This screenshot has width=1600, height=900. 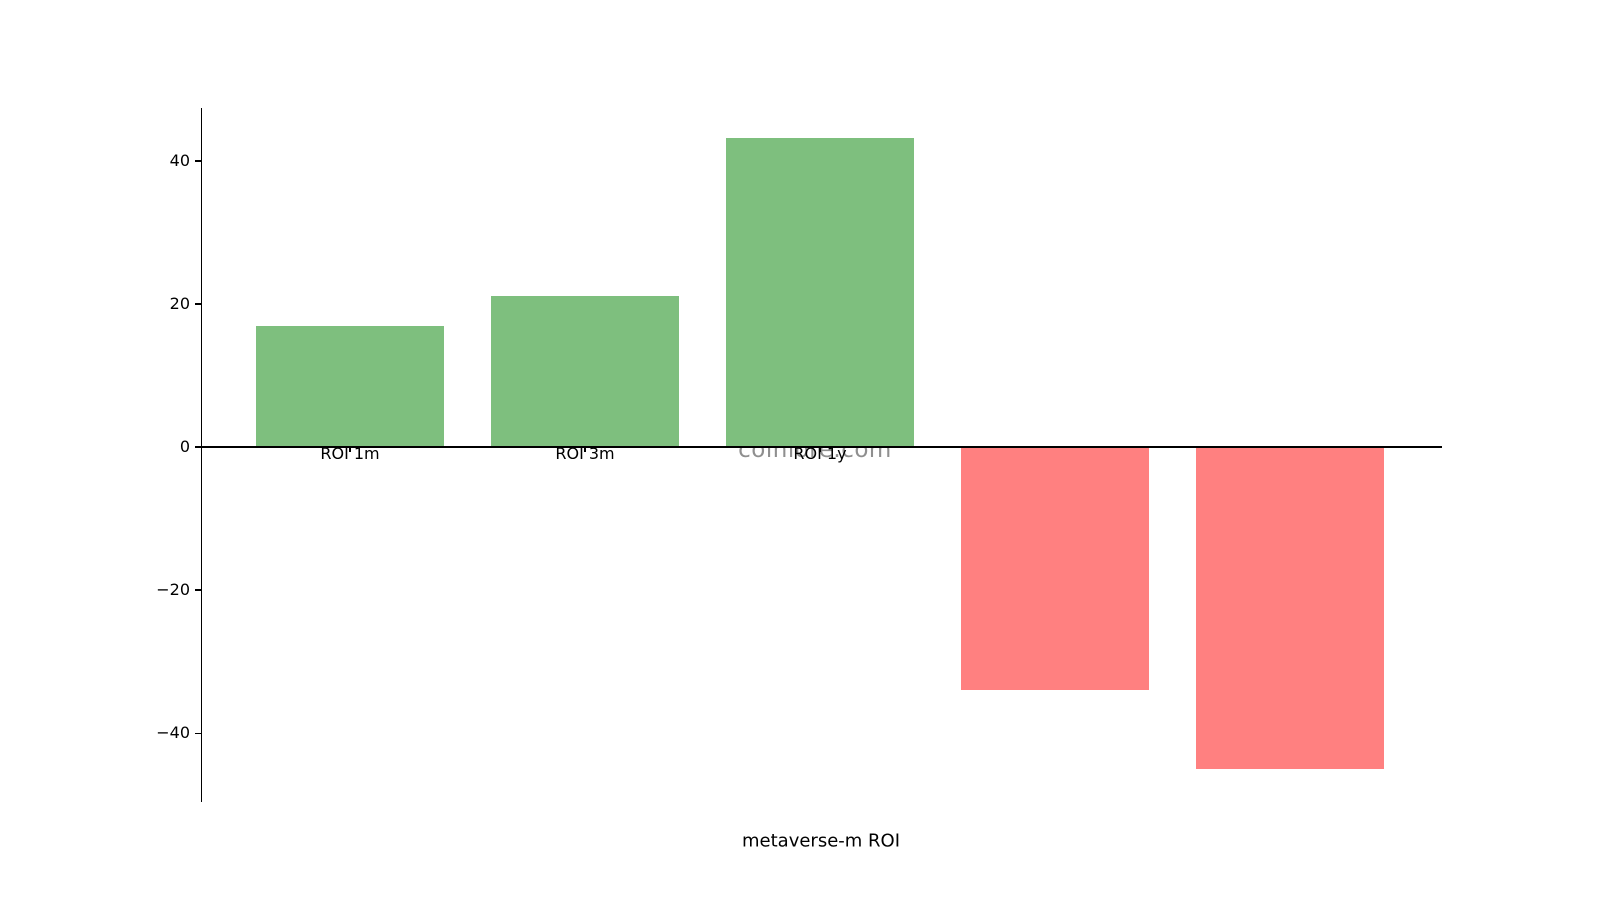 What do you see at coordinates (820, 453) in the screenshot?
I see `x-tick-label: ROI 1y` at bounding box center [820, 453].